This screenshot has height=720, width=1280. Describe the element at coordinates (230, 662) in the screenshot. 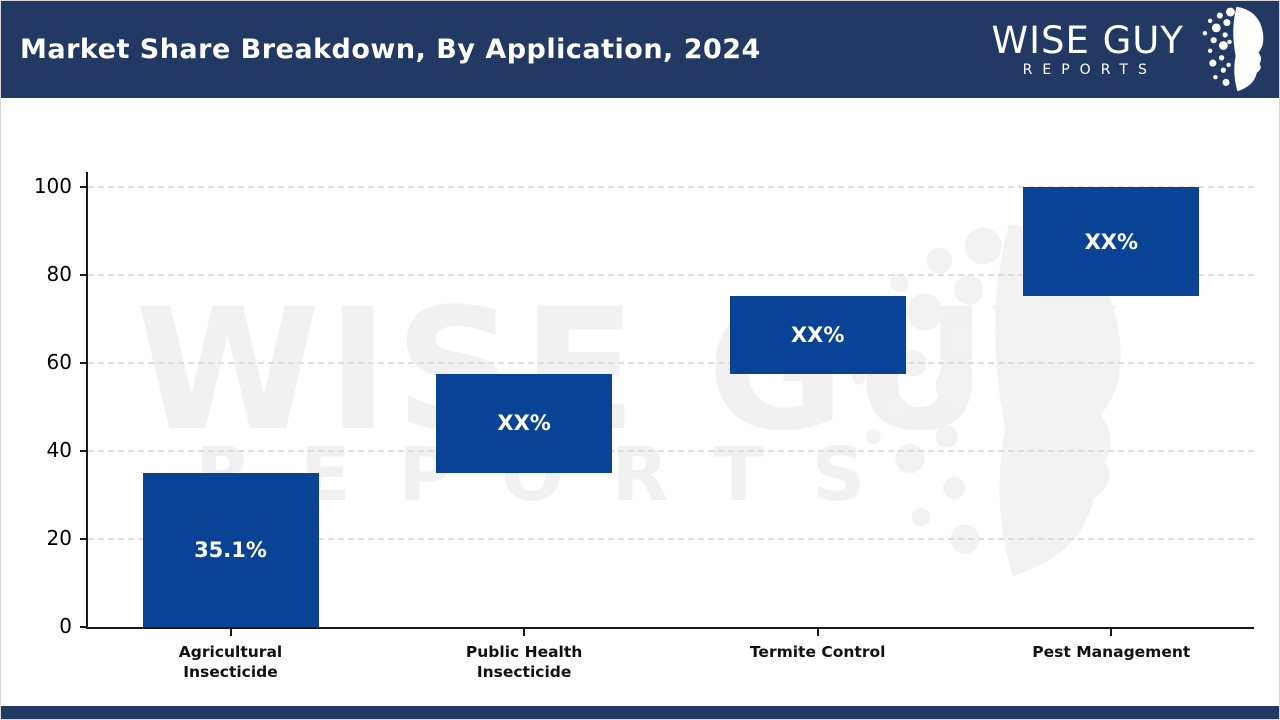

I see `x-axis-category-label: Agricultural Insecticide` at that location.